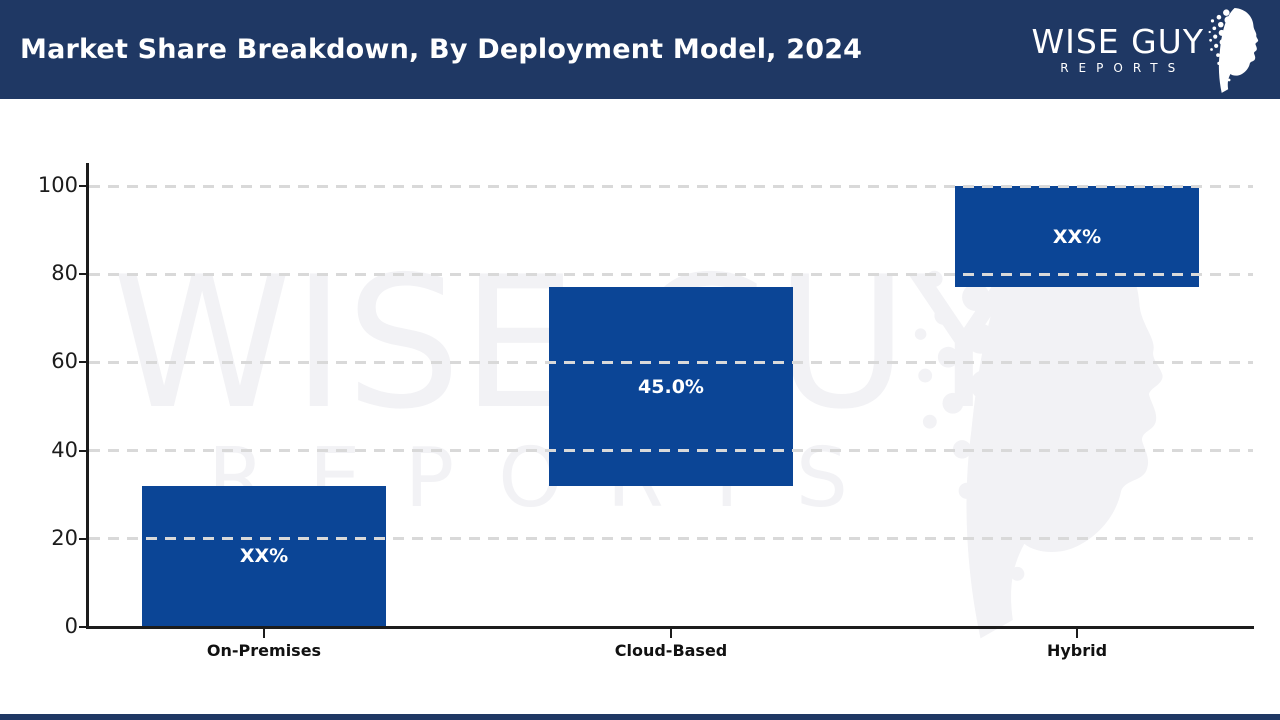  I want to click on bar-on-premises, so click(264, 556).